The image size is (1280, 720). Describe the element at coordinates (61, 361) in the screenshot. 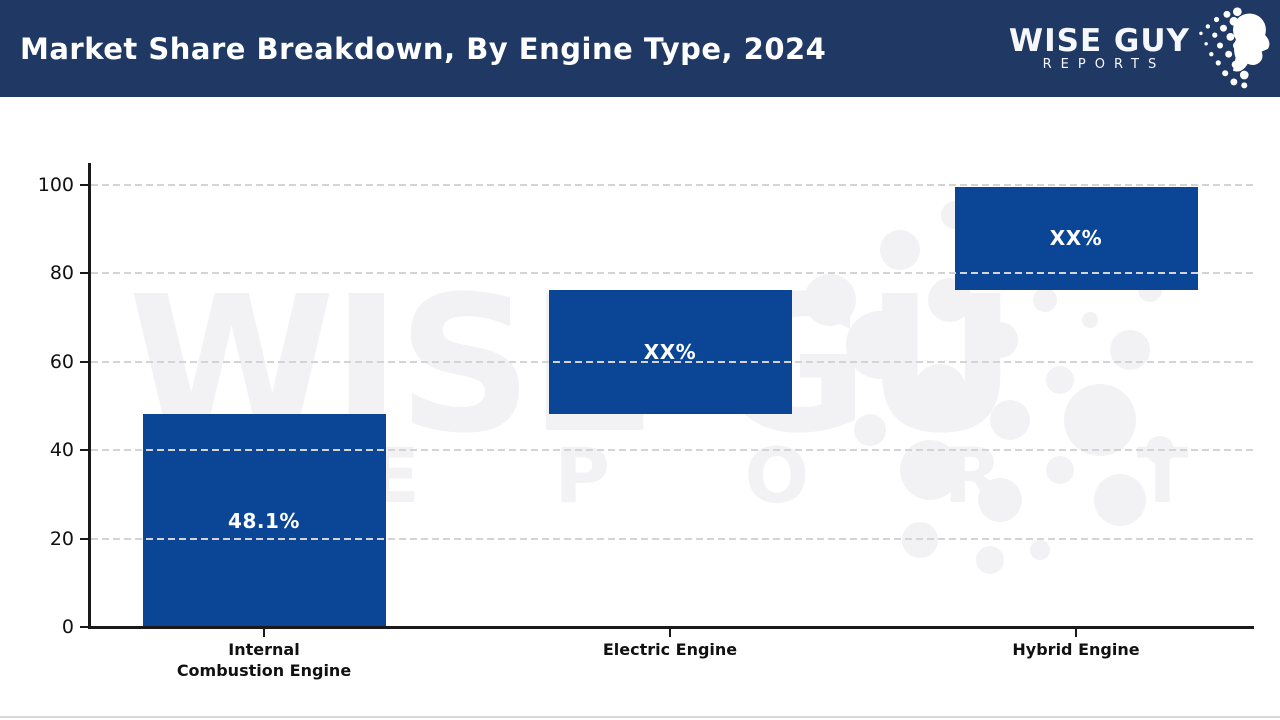

I see `y-tick-label-60: 60` at that location.